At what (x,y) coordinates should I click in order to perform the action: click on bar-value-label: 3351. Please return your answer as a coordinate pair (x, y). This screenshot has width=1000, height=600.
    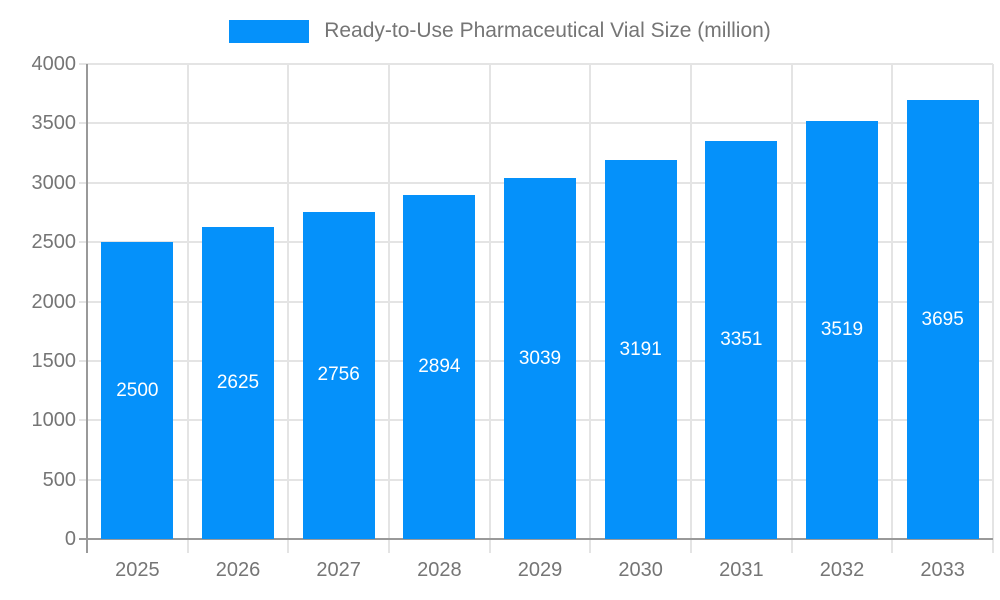
    Looking at the image, I should click on (741, 340).